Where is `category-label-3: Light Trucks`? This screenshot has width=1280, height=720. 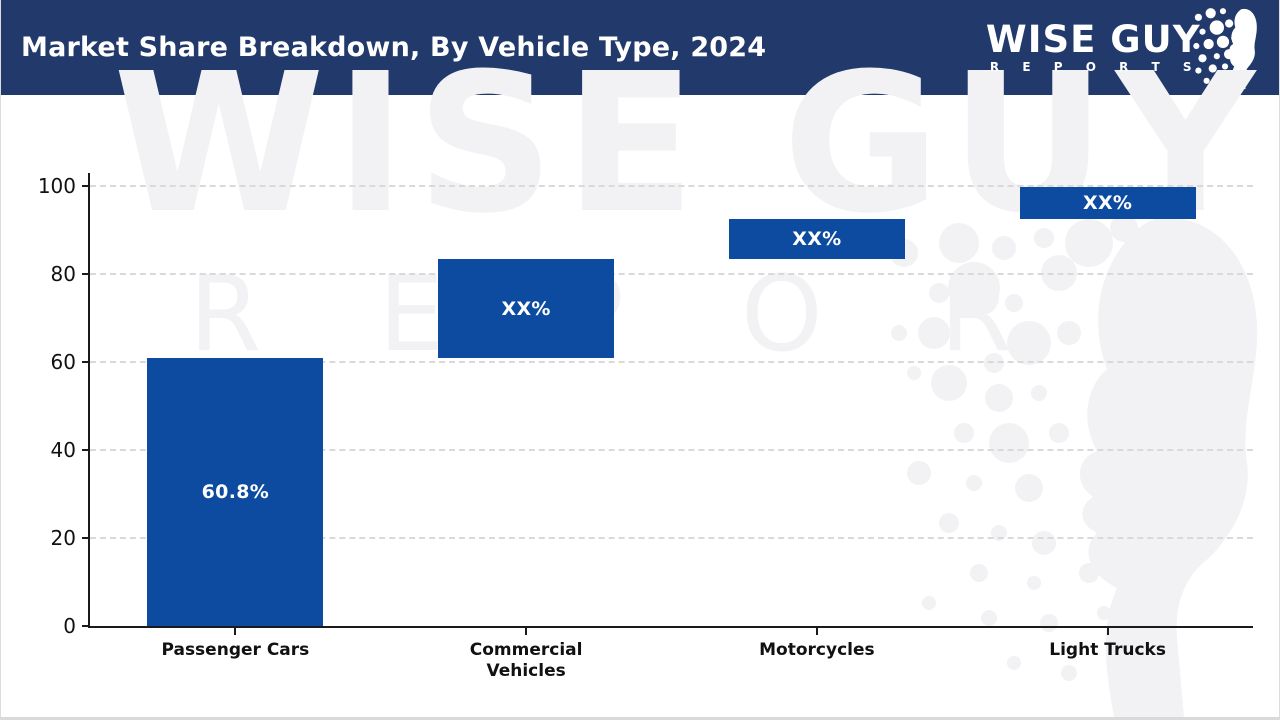
category-label-3: Light Trucks is located at coordinates (1107, 650).